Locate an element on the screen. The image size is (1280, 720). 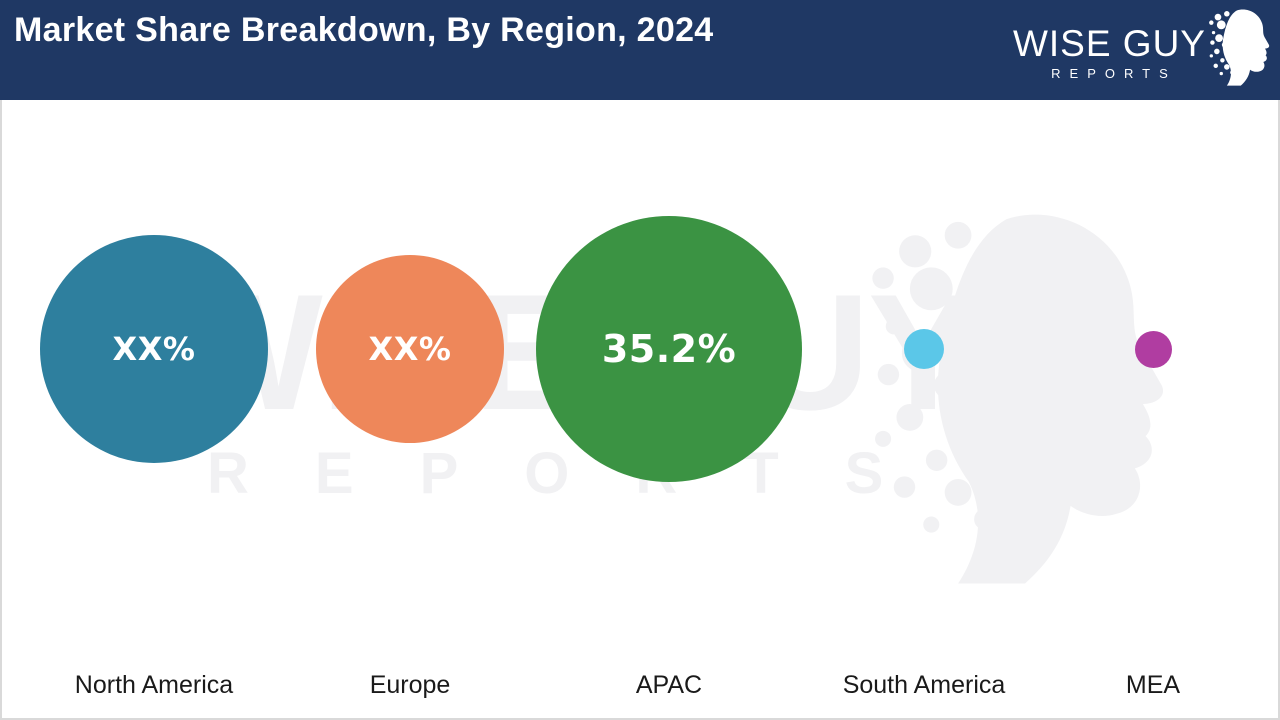
category-label-apac: APAC is located at coordinates (669, 685).